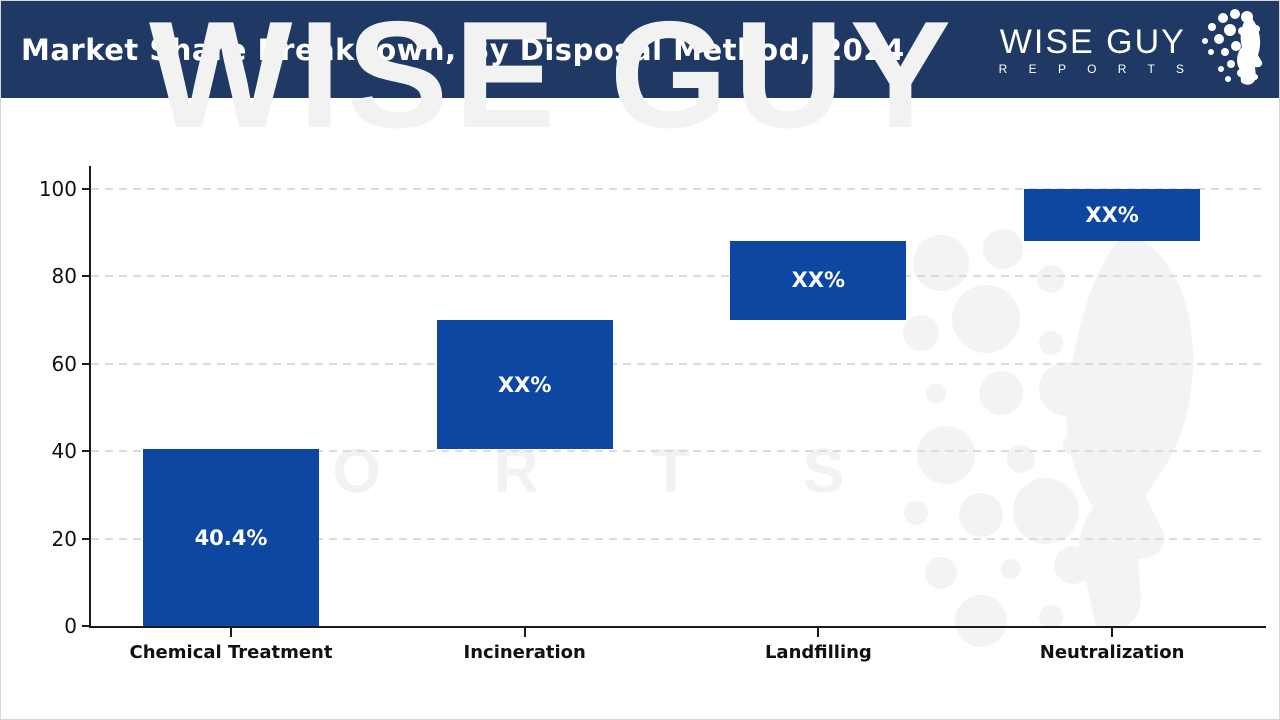  Describe the element at coordinates (64, 451) in the screenshot. I see `y-axis-tick-label: 40` at that location.